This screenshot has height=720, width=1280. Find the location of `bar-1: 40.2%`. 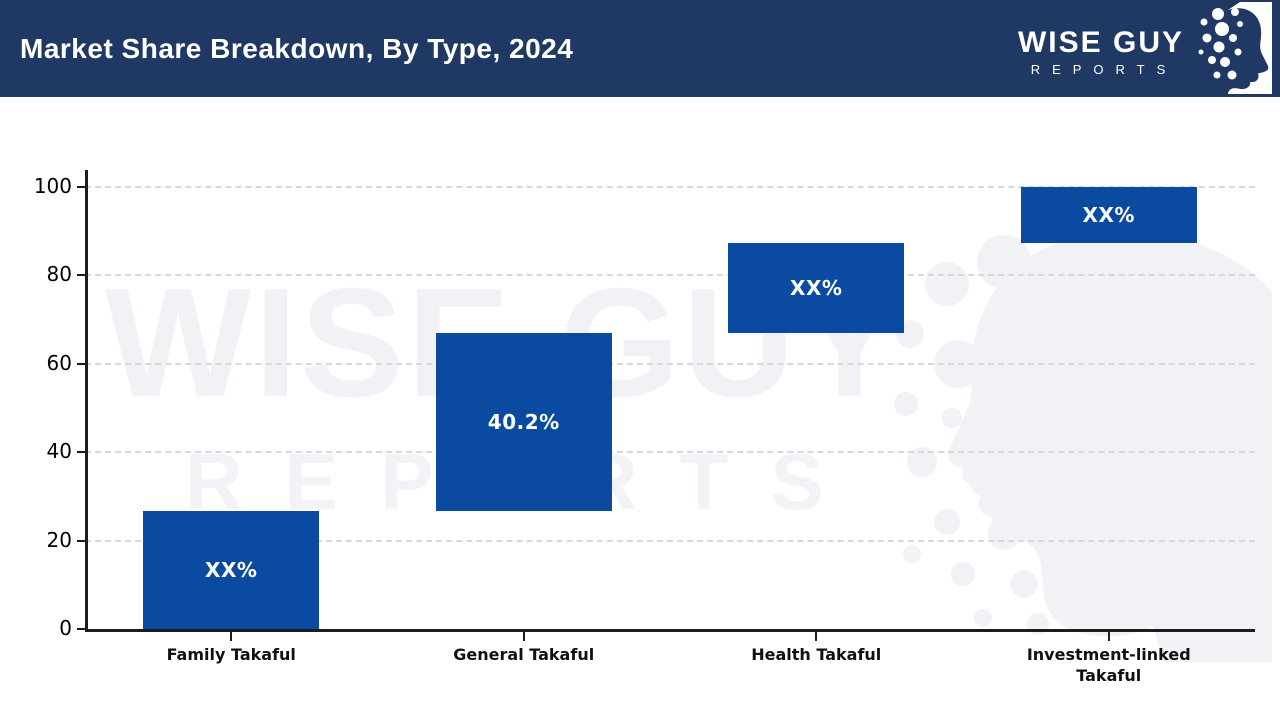

bar-1: 40.2% is located at coordinates (523, 421).